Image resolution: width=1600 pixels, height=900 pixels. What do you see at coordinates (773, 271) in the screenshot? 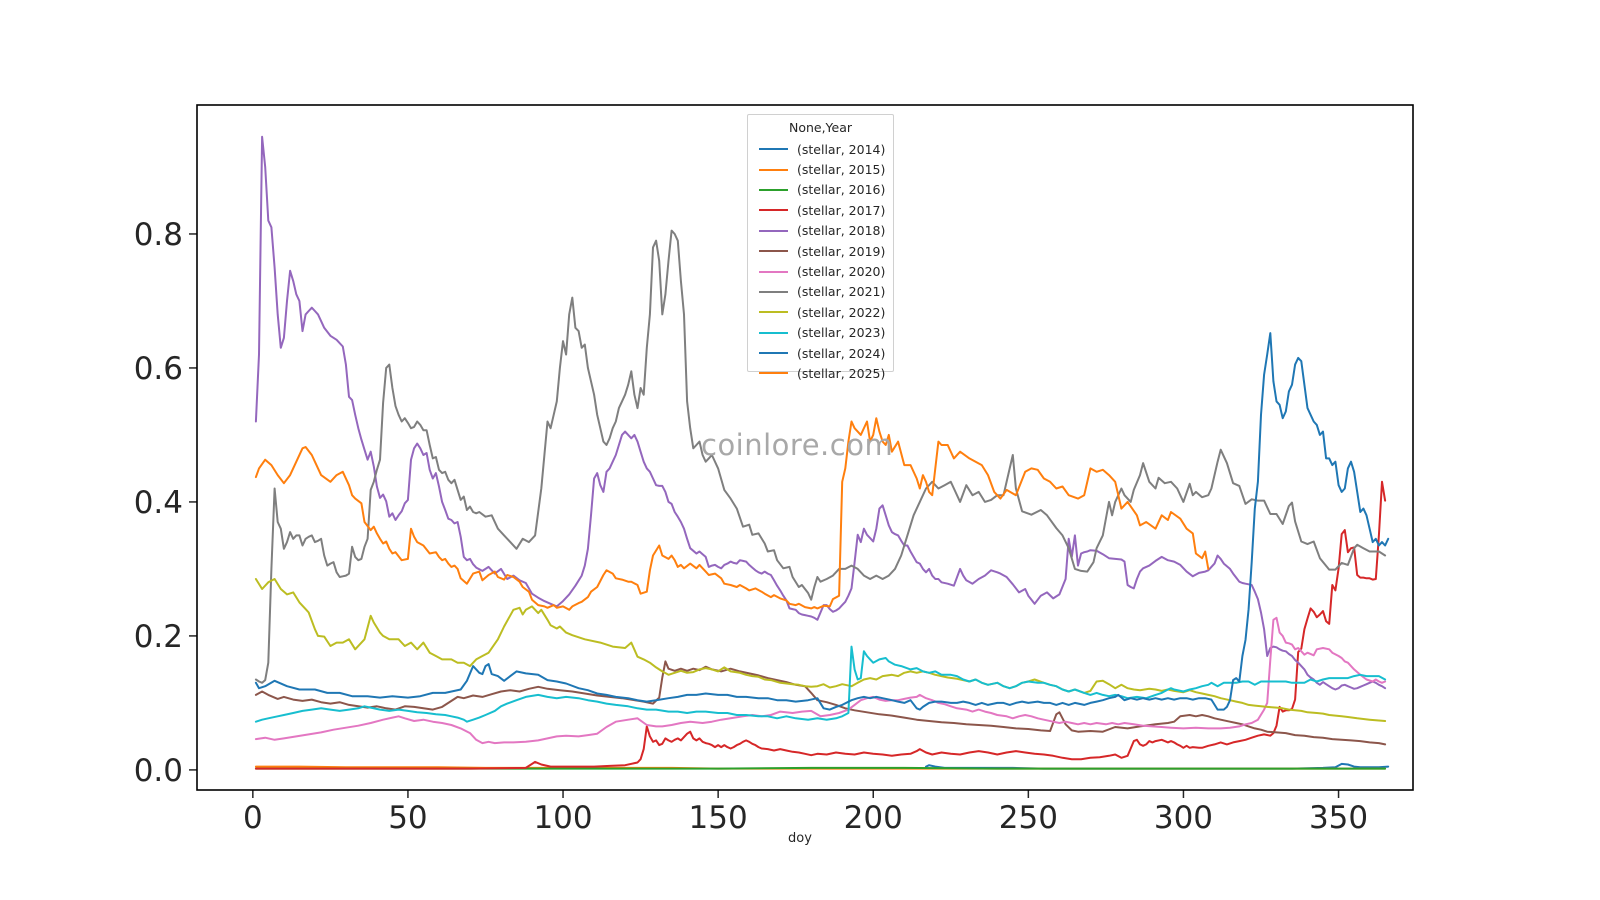
I see `legend-swatch-stellar-2020` at bounding box center [773, 271].